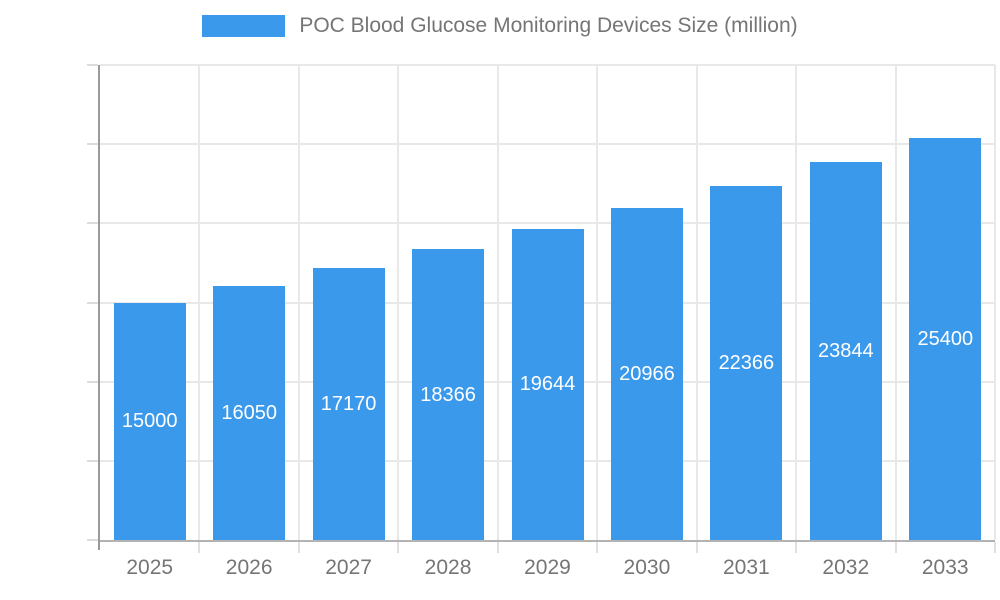 The width and height of the screenshot is (1000, 600). What do you see at coordinates (846, 567) in the screenshot?
I see `x-tick-label: 2032` at bounding box center [846, 567].